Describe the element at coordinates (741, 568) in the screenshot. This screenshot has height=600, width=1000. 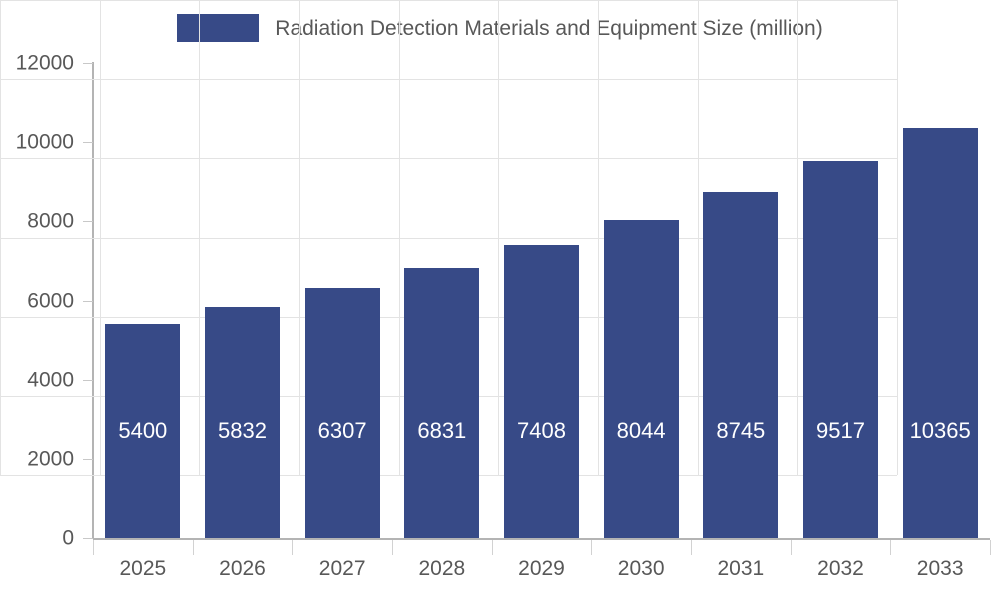
I see `x-tick-label: 2031` at that location.